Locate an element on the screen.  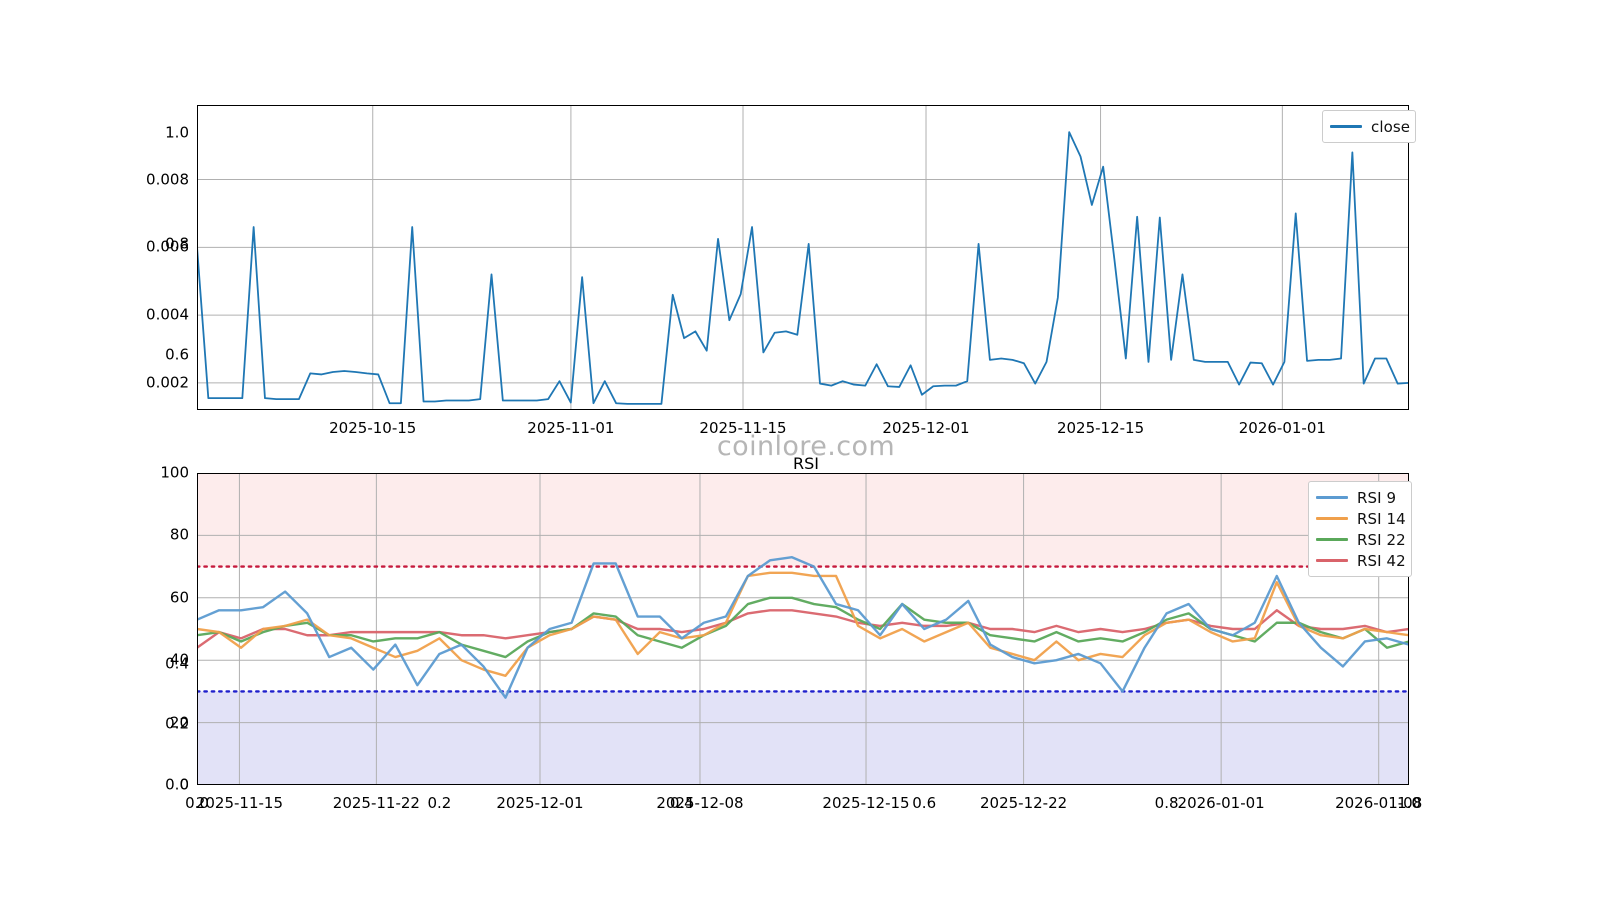
rsi-ytick-secondary-0.0: 0.0 is located at coordinates (177, 784).